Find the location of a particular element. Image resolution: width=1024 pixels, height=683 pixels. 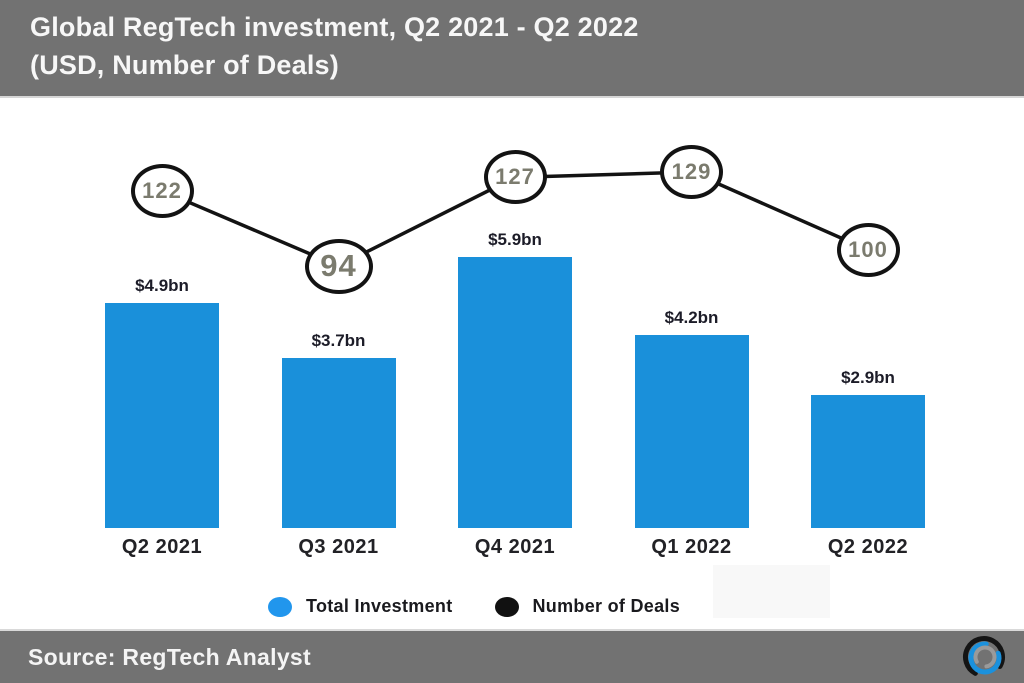

investment-bar-q2-2022 is located at coordinates (868, 461).